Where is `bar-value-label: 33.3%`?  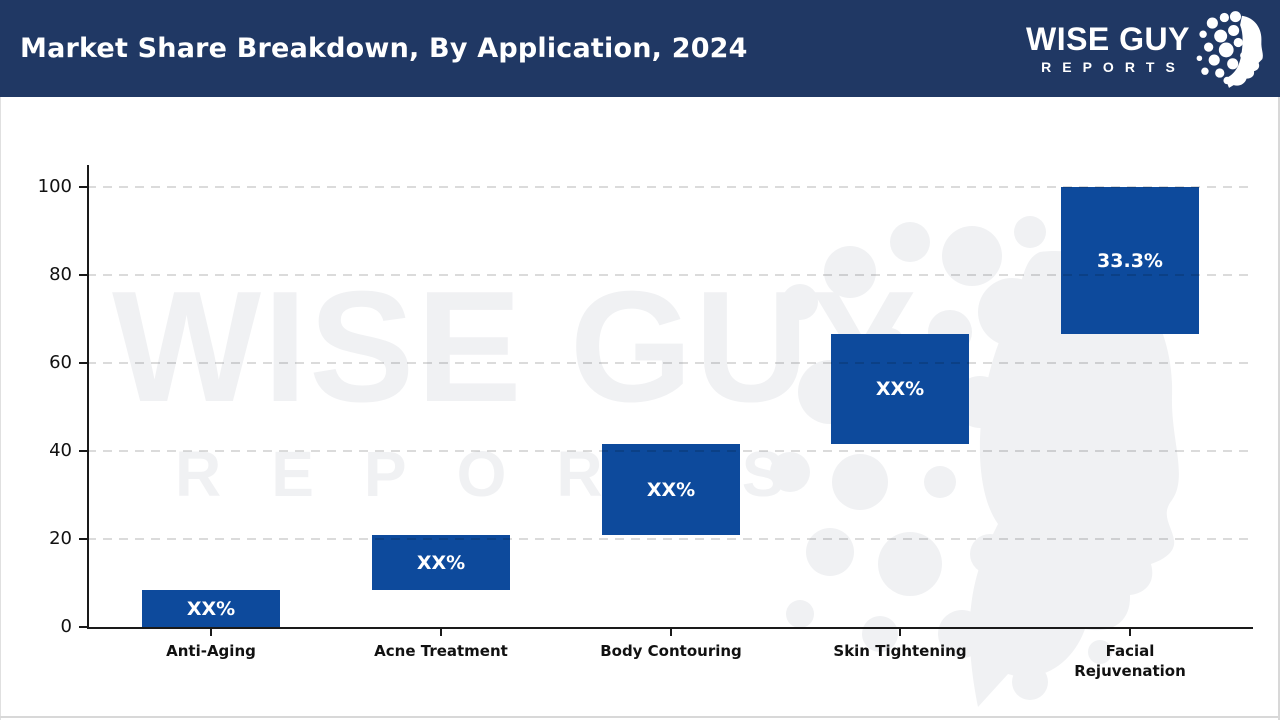 bar-value-label: 33.3% is located at coordinates (1130, 260).